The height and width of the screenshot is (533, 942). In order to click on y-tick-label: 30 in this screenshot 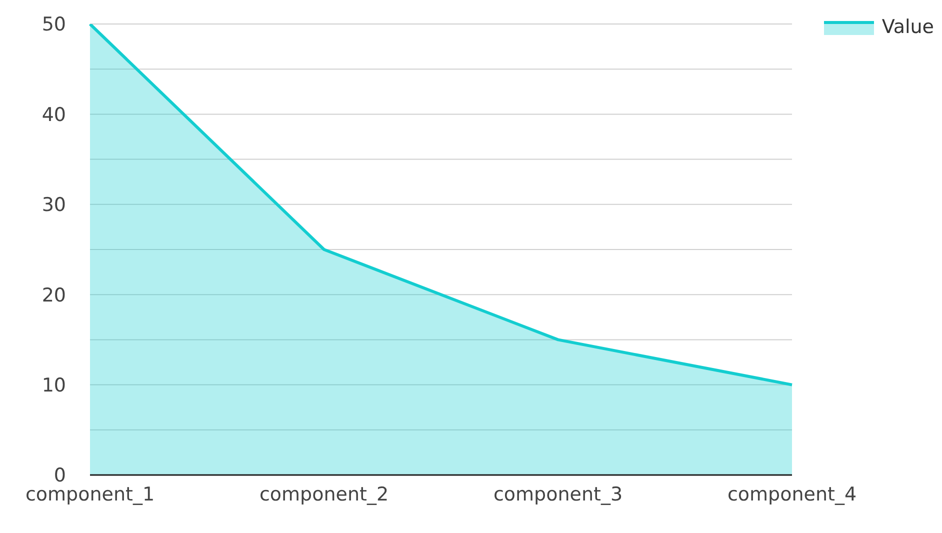, I will do `click(54, 205)`.